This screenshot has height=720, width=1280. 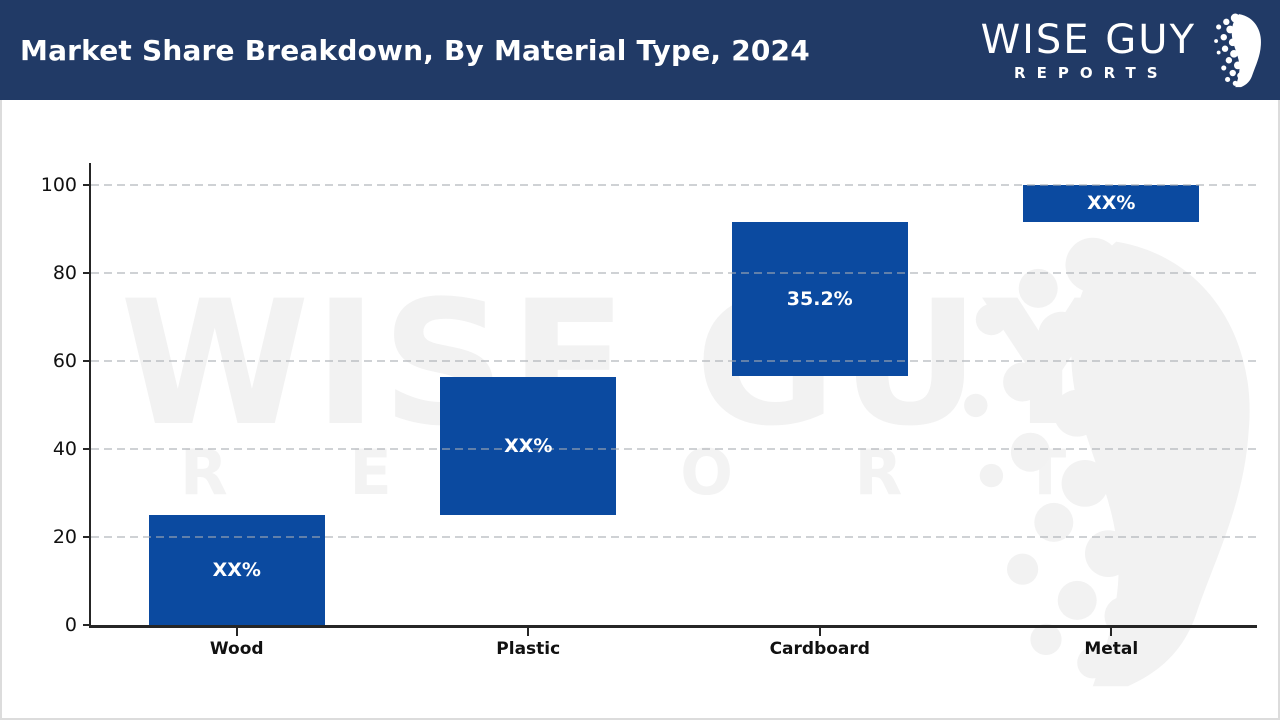 What do you see at coordinates (1238, 50) in the screenshot?
I see `face-profile-dots-icon` at bounding box center [1238, 50].